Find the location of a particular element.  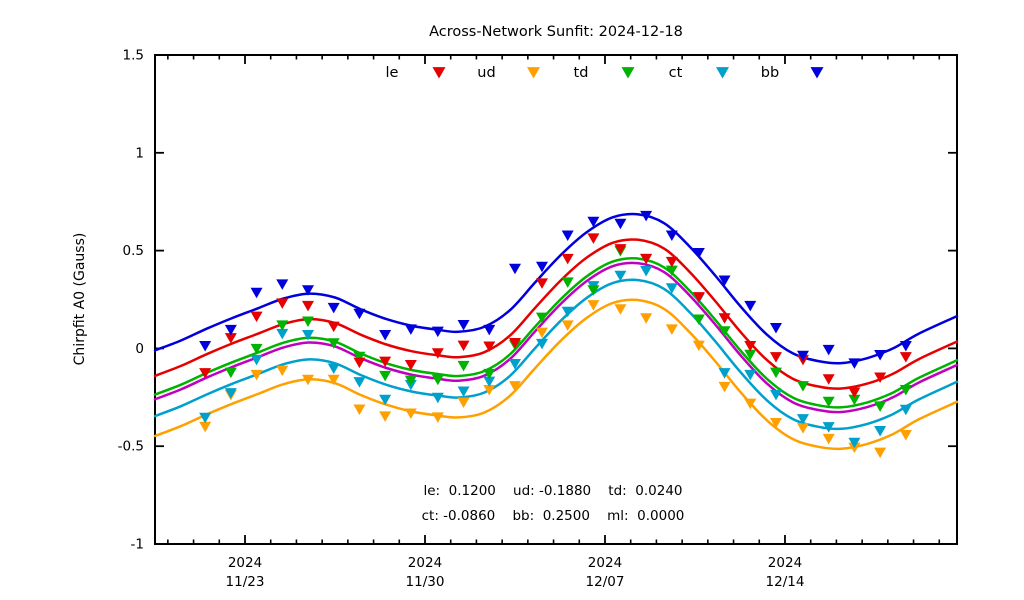

legend-marker-ct is located at coordinates (722, 73).